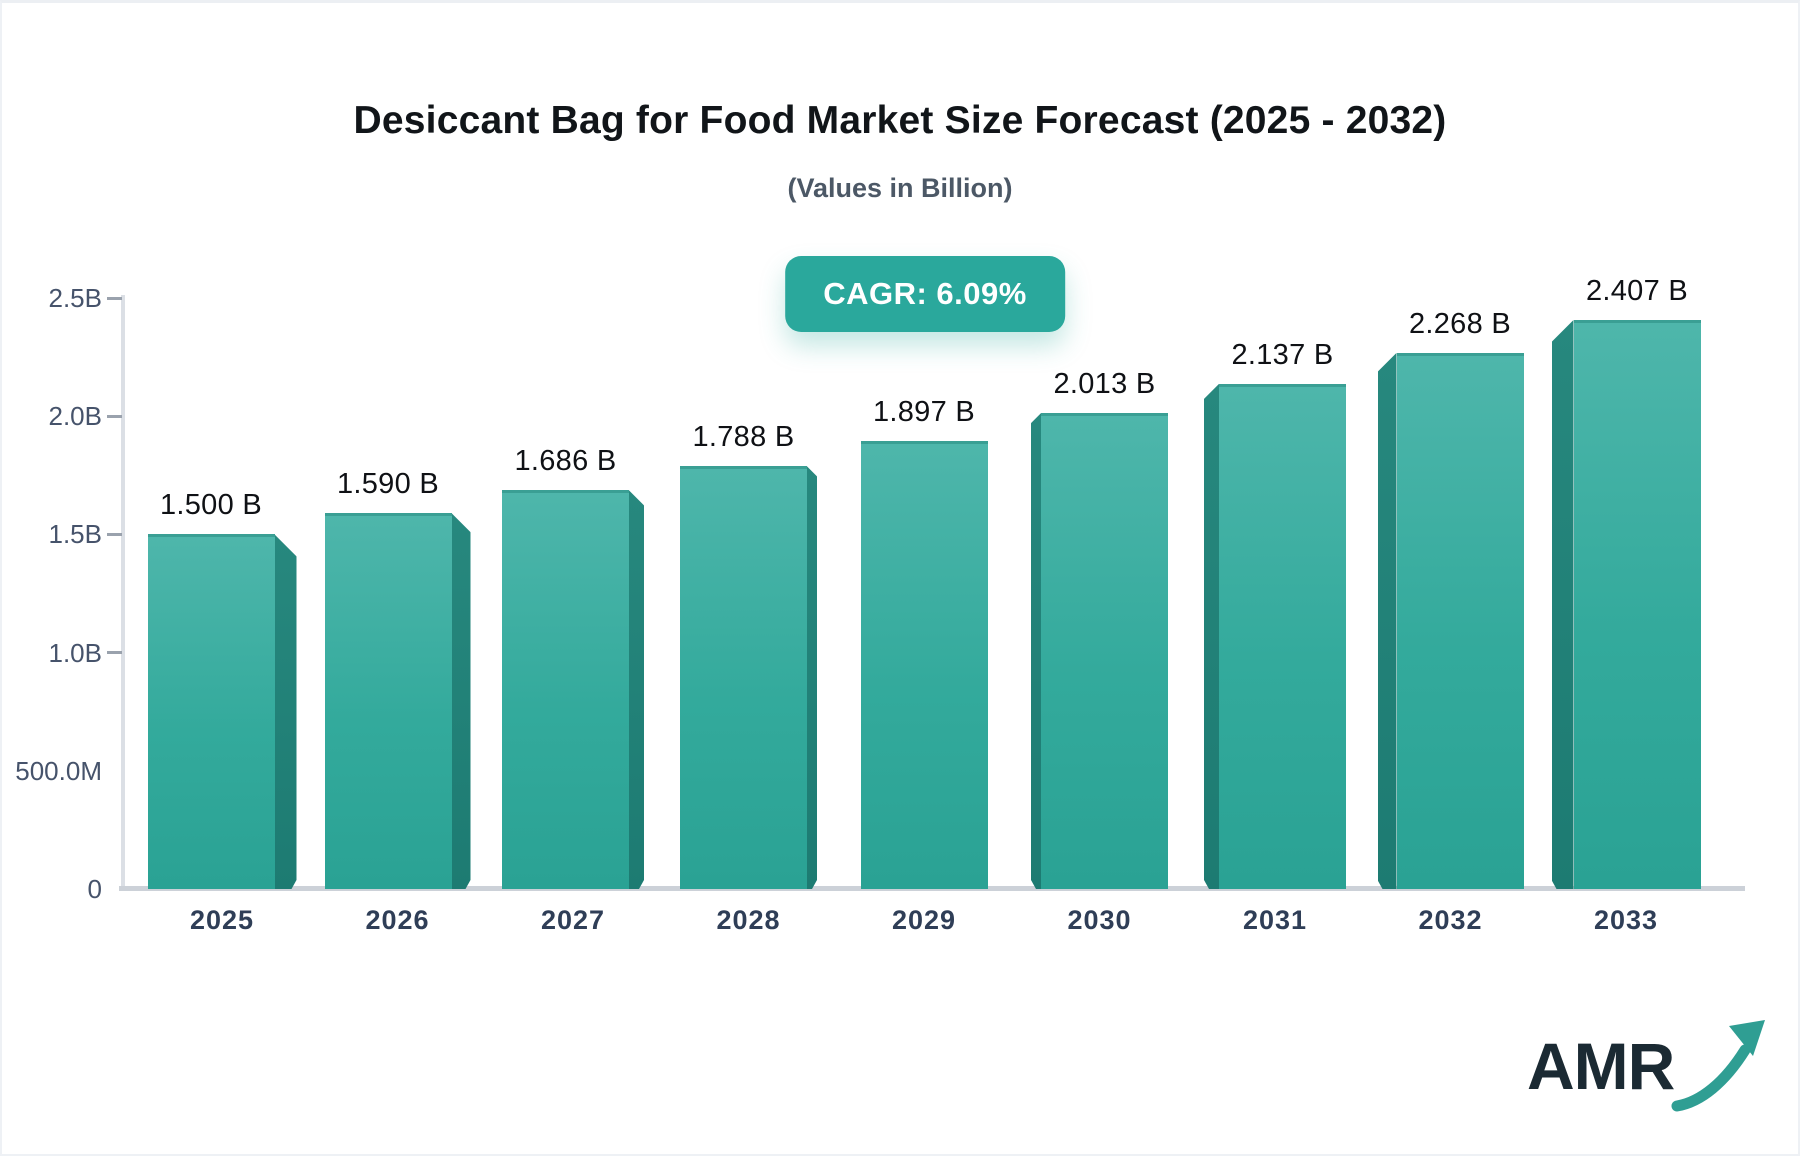 Image resolution: width=1800 pixels, height=1156 pixels. Describe the element at coordinates (1637, 290) in the screenshot. I see `bar-value-label: 2.407 B` at that location.